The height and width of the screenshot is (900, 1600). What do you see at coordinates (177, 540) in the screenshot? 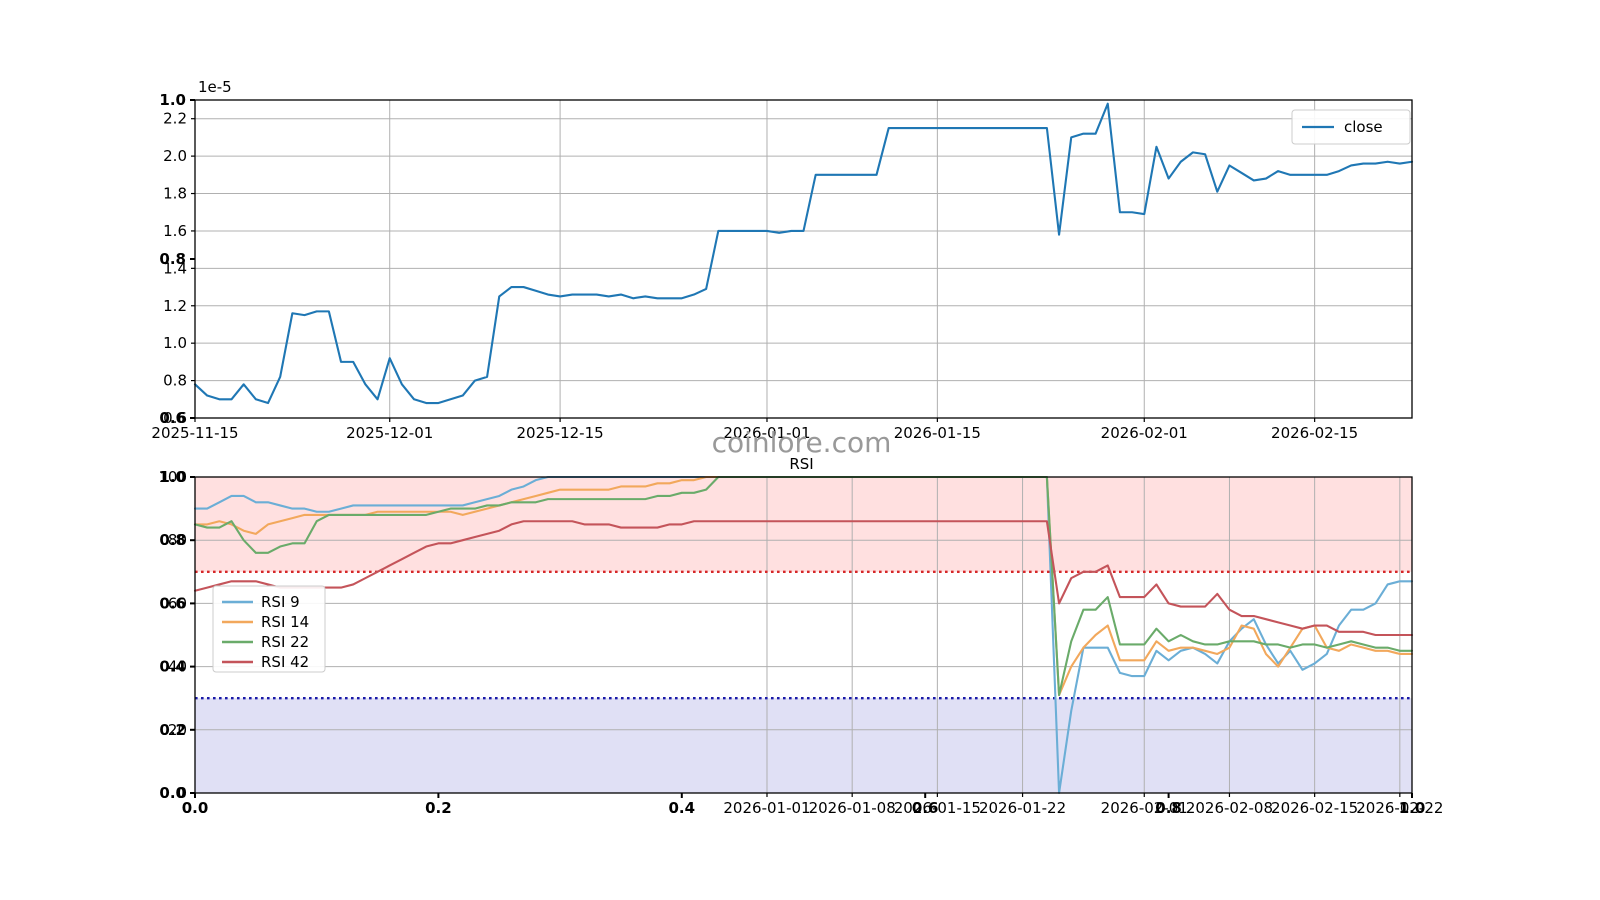
I see `rsi-ytick-label: 80` at bounding box center [177, 540].